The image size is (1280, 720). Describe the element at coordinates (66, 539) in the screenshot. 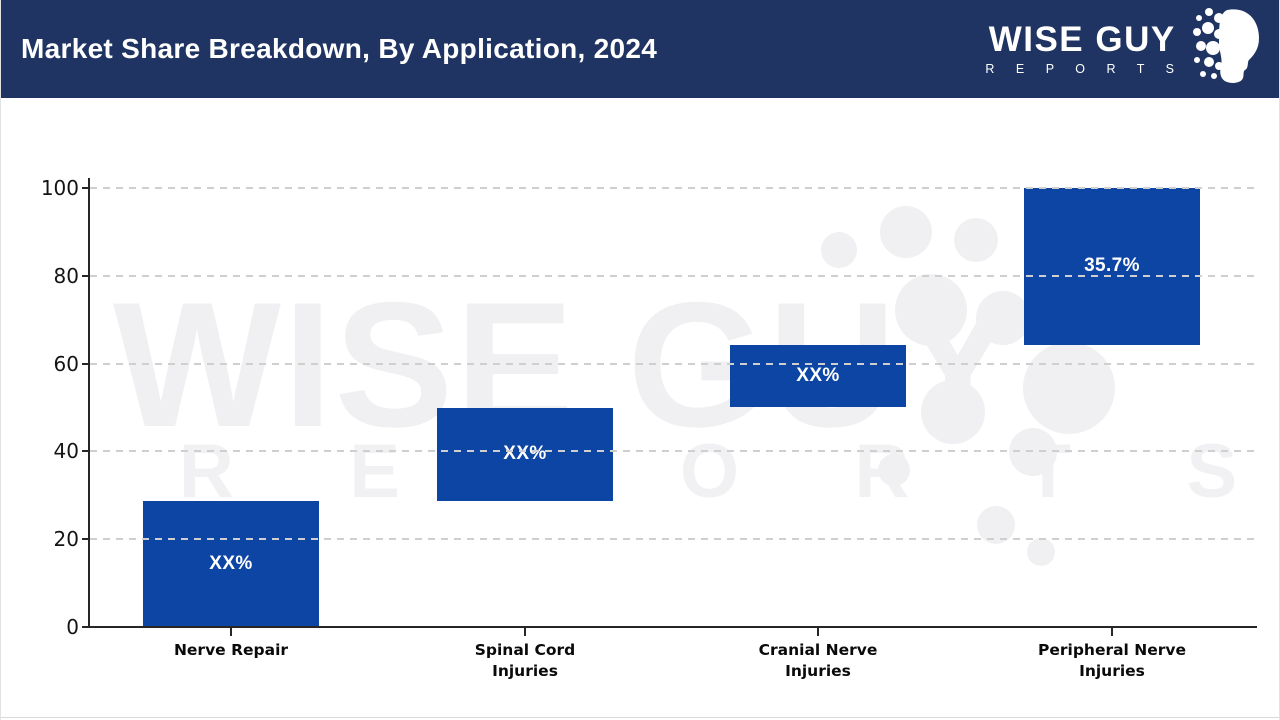

I see `y-tick-label: 20` at that location.